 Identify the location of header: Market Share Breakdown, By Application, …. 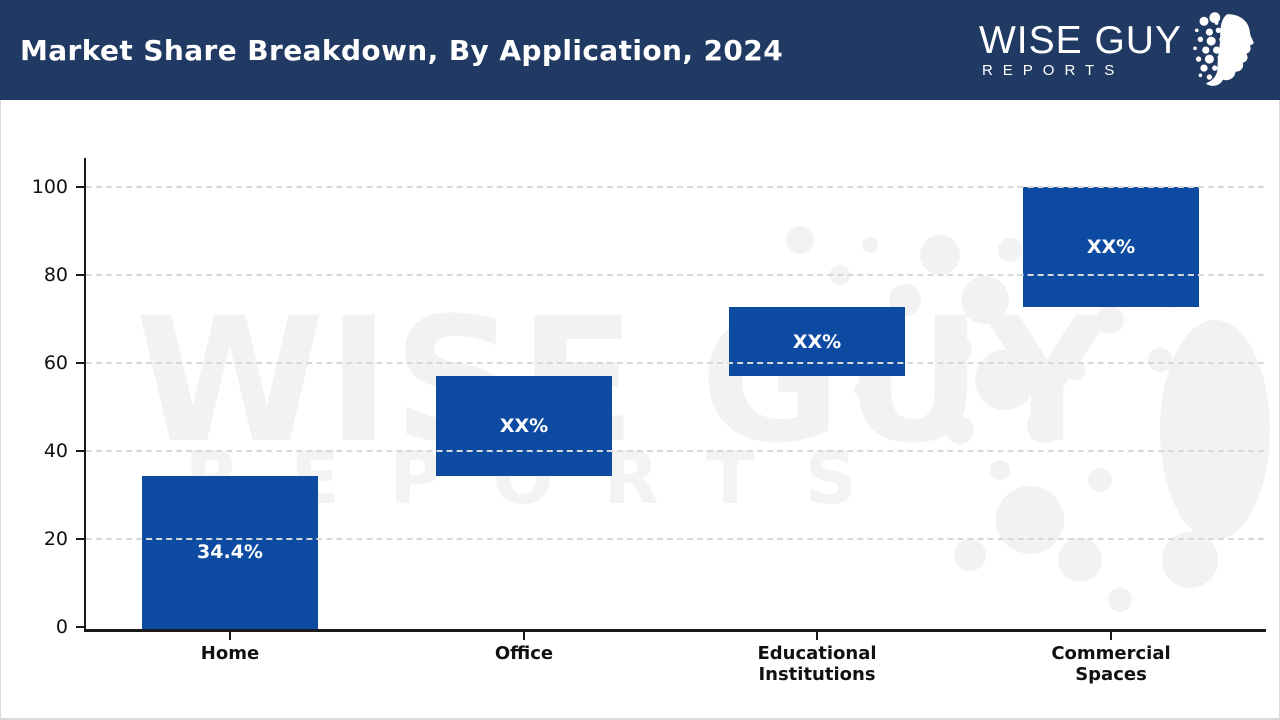
(640, 50).